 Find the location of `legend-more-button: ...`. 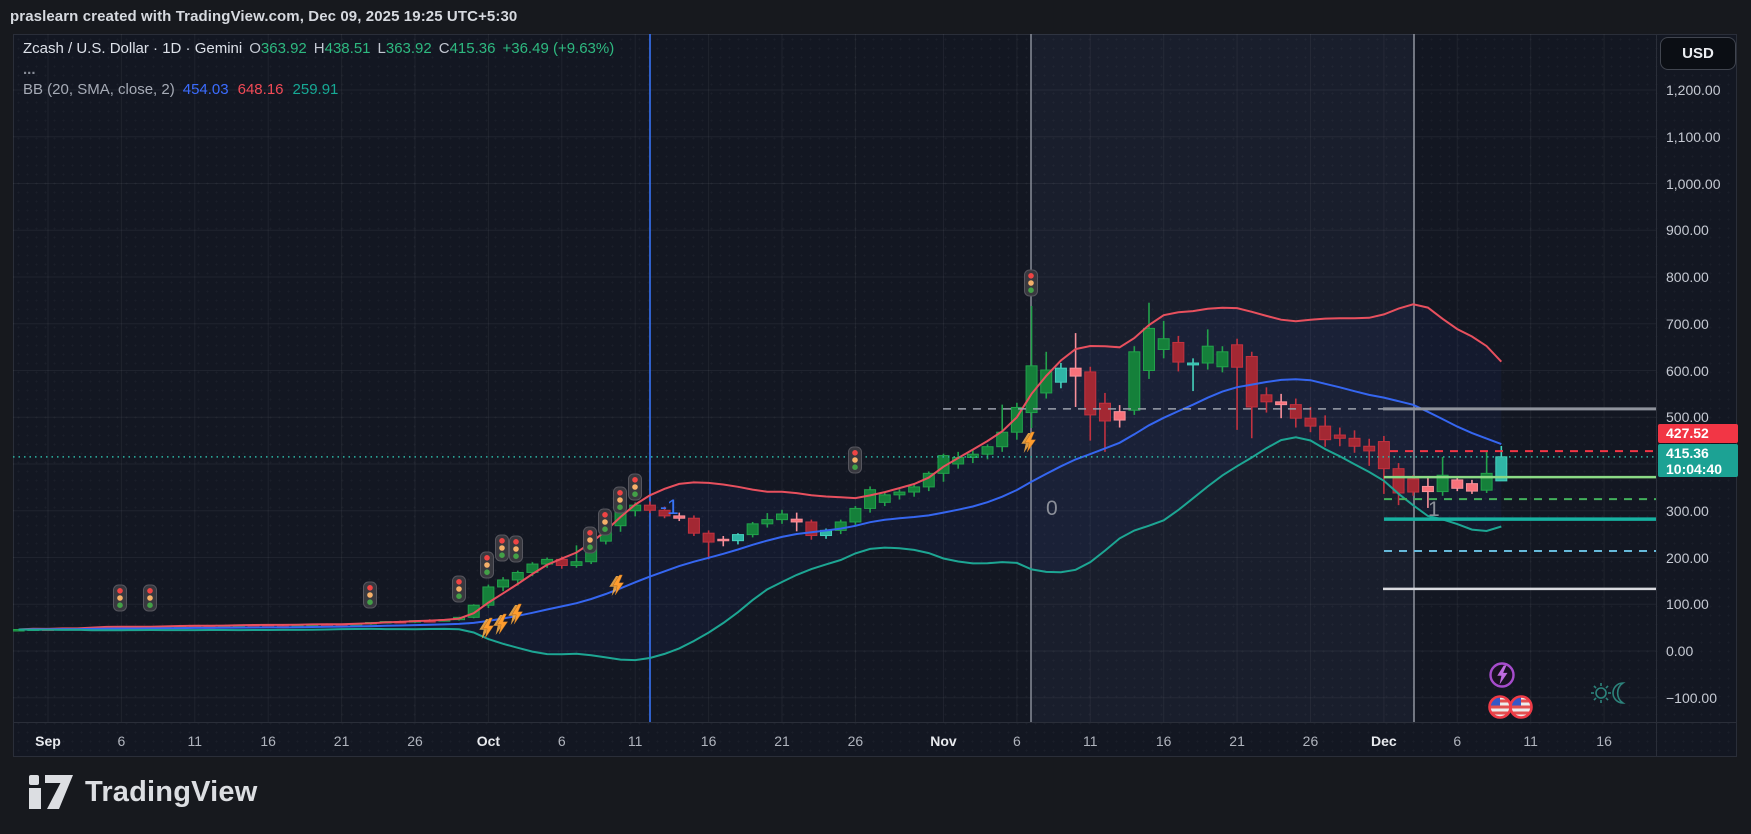

legend-more-button: ... is located at coordinates (29, 69).